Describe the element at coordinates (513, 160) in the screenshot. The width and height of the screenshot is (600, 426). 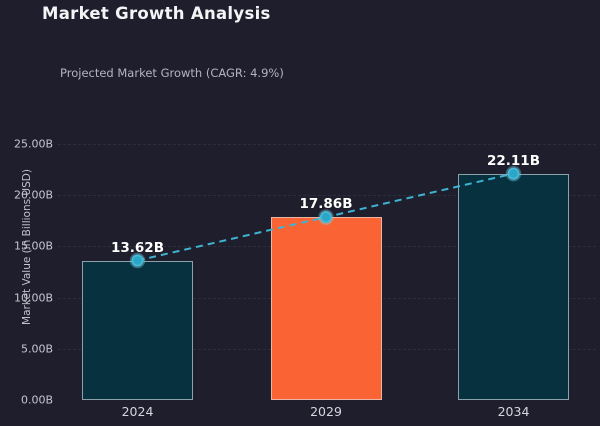
I see `bar-value-label: 22.11B` at that location.